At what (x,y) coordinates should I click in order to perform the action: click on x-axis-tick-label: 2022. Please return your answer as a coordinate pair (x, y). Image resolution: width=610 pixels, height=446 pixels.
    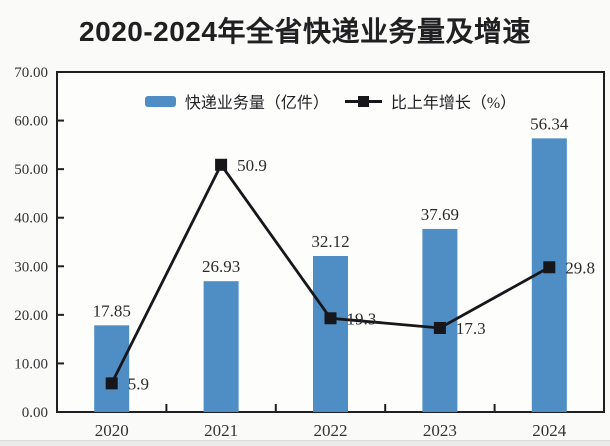
    Looking at the image, I should click on (331, 430).